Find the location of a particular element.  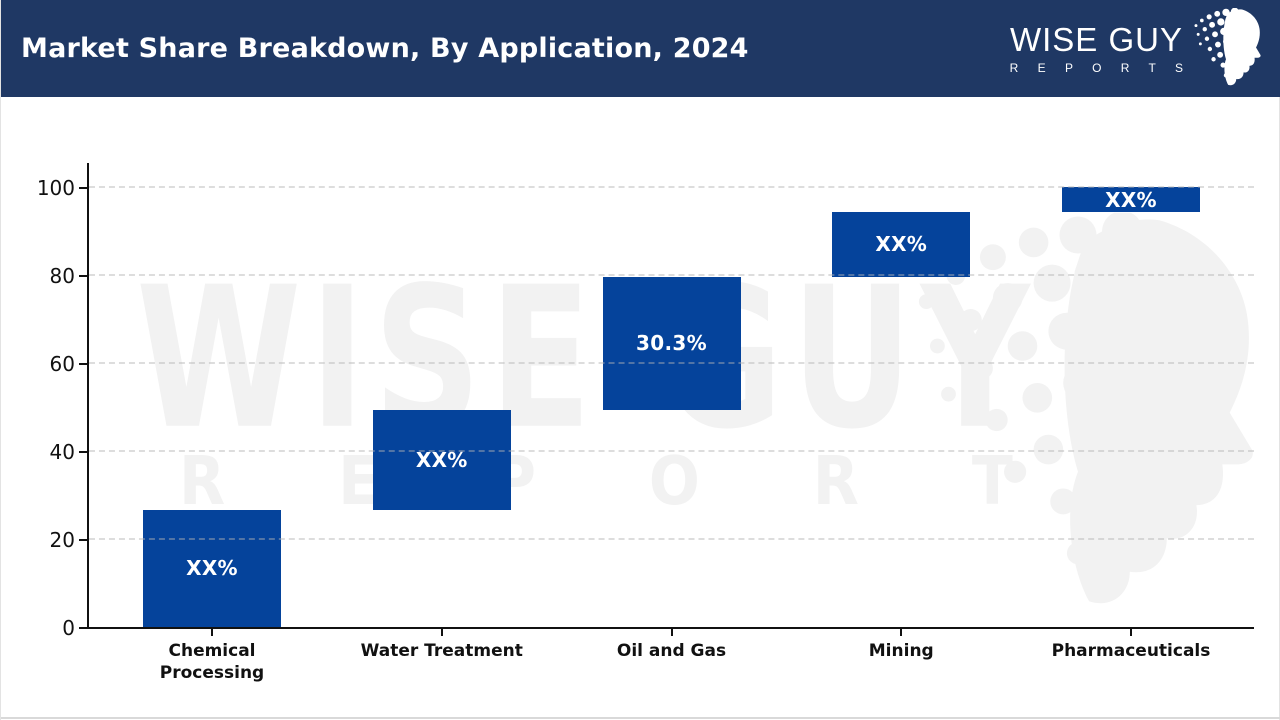

bar-value-label: 30.3% is located at coordinates (671, 343).